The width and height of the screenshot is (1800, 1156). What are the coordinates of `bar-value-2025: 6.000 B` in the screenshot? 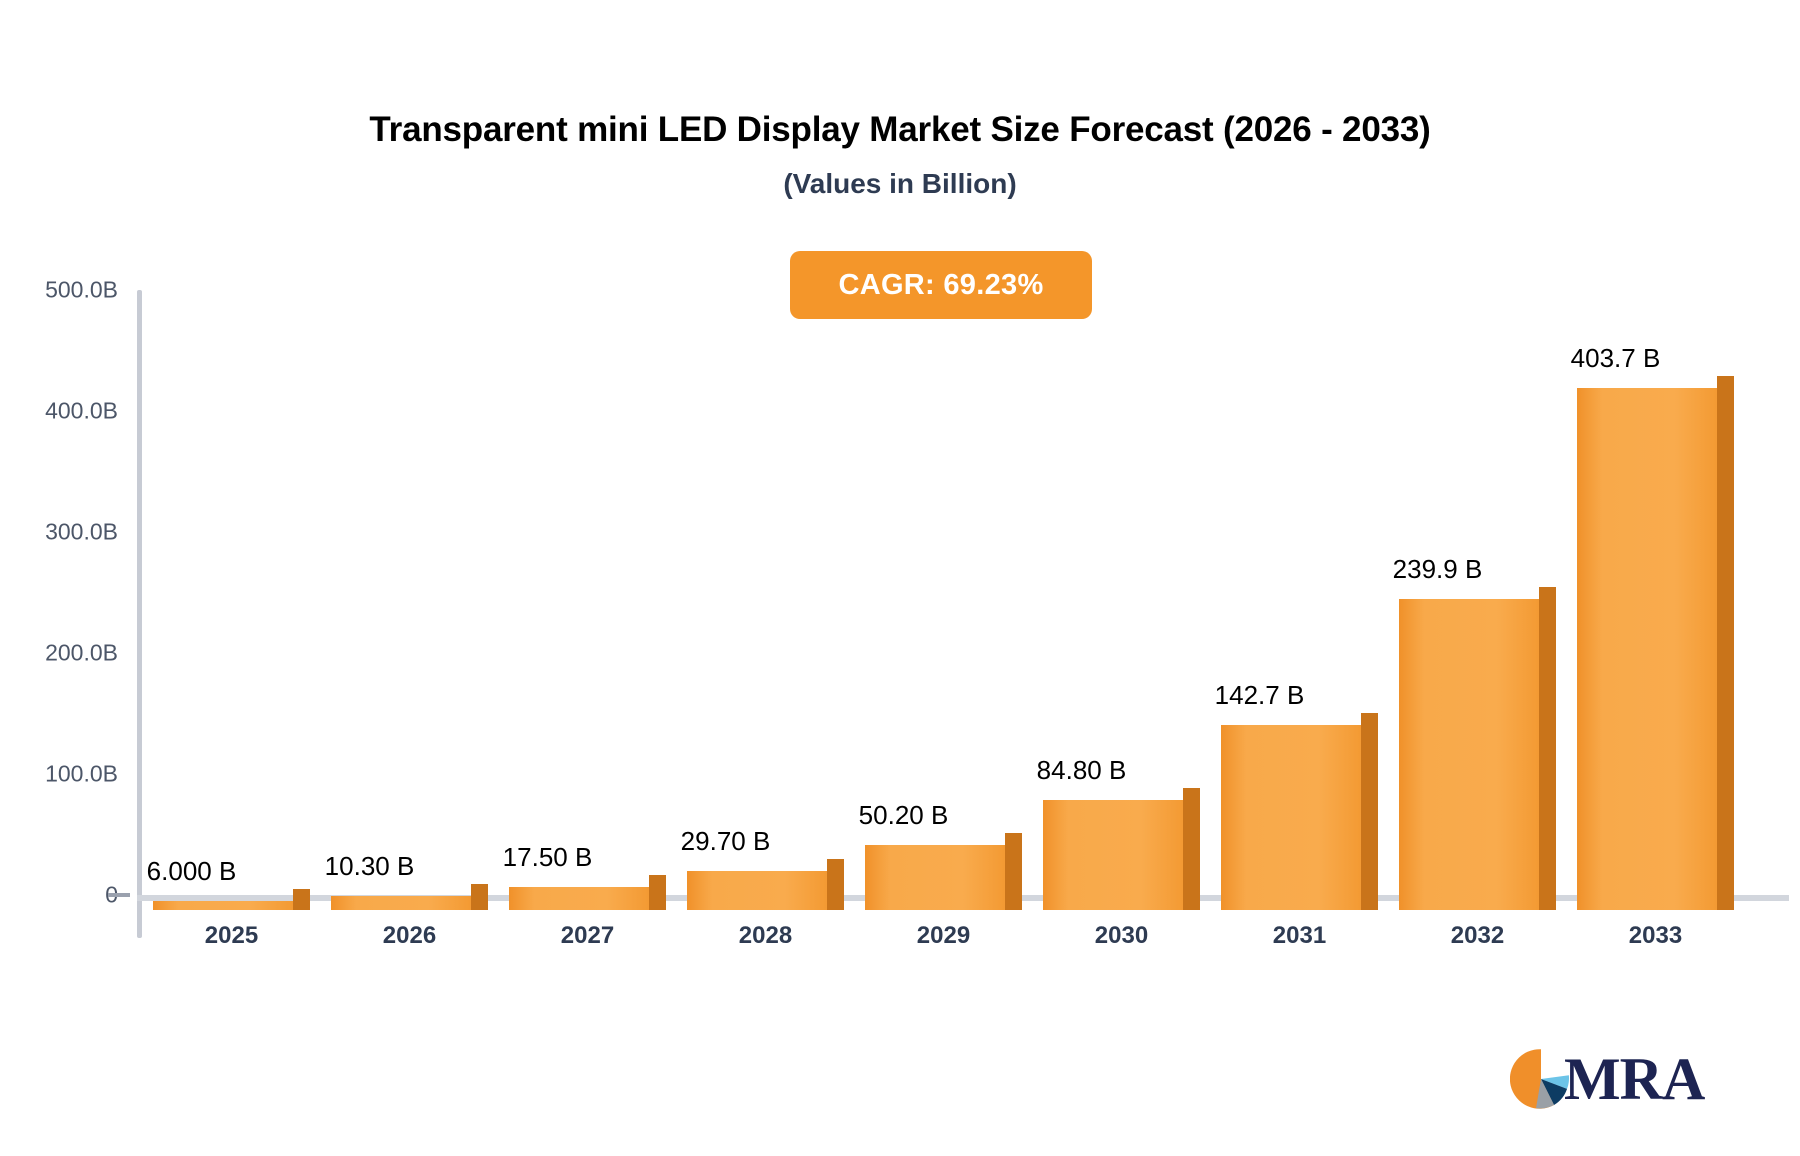 It's located at (191, 871).